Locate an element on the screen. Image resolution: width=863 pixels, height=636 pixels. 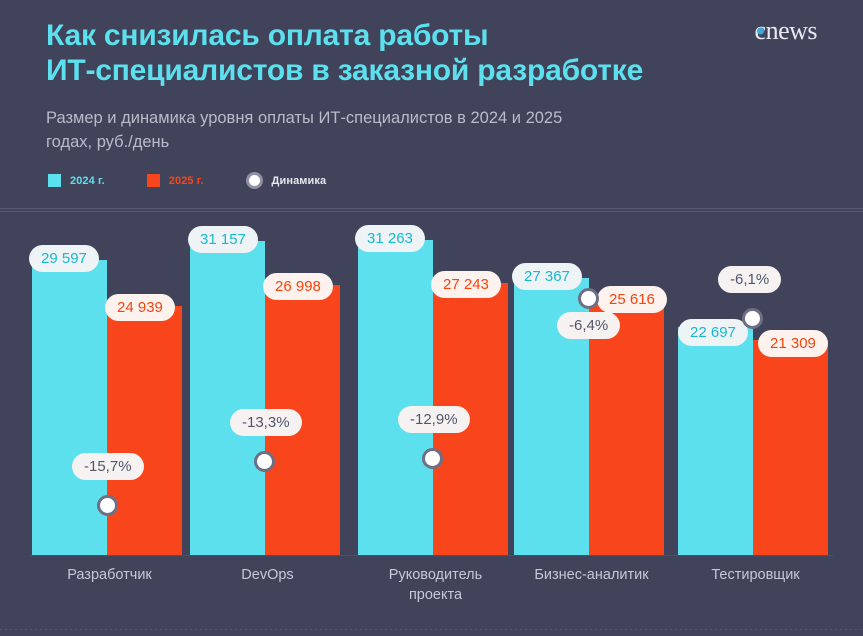
dynamic-label: -6,1% is located at coordinates (750, 279).